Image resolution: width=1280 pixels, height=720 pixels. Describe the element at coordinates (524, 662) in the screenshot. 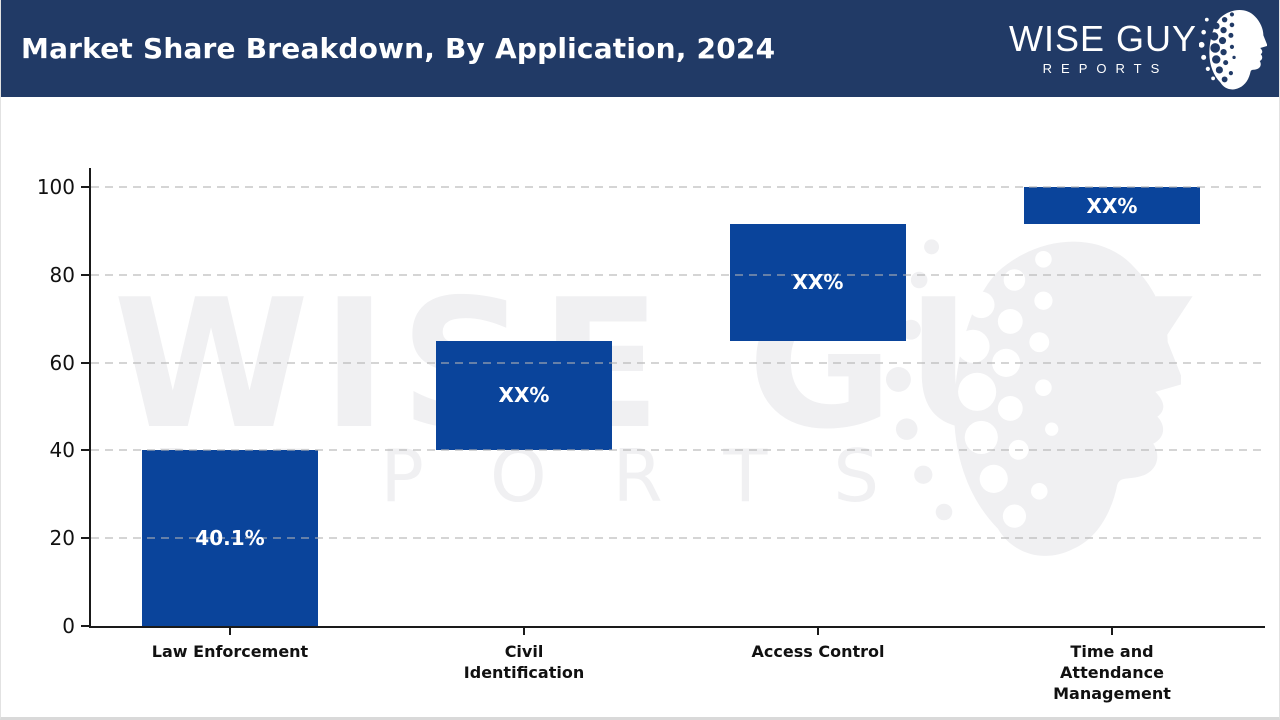

I see `x-tick-label: Civil Identification` at that location.